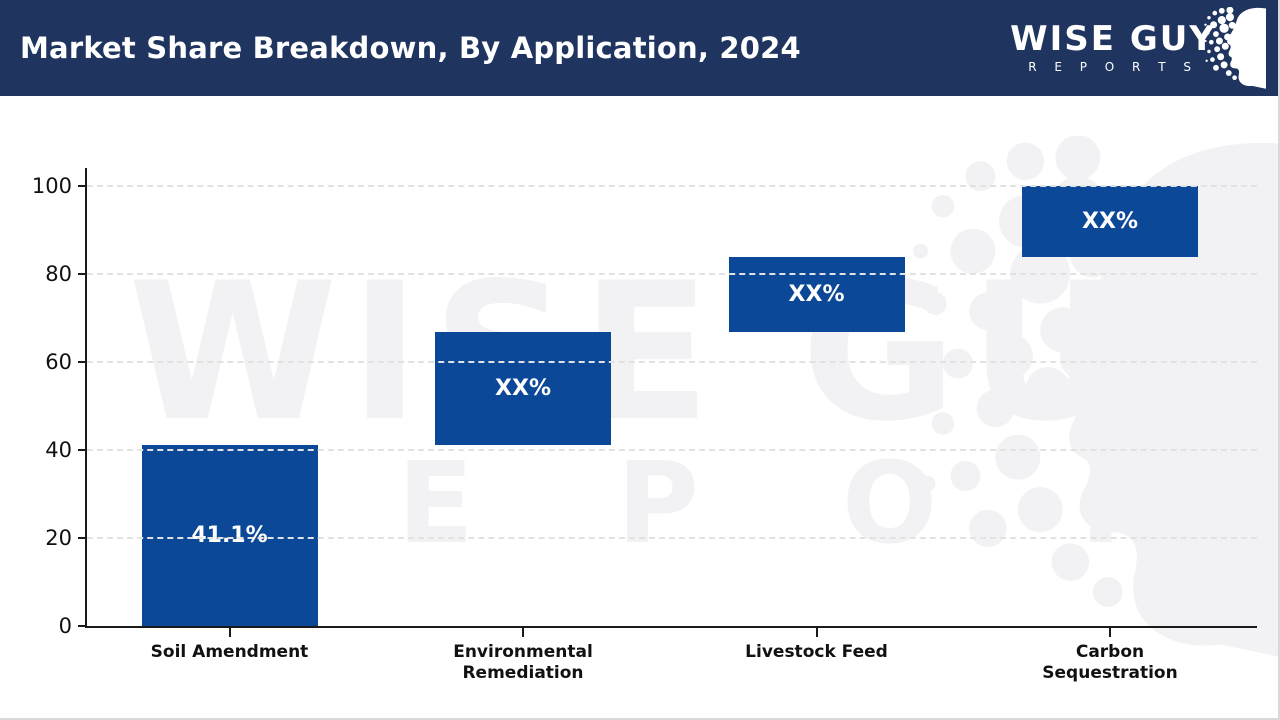  I want to click on logo-brand-name: WISE GUY, so click(1113, 39).